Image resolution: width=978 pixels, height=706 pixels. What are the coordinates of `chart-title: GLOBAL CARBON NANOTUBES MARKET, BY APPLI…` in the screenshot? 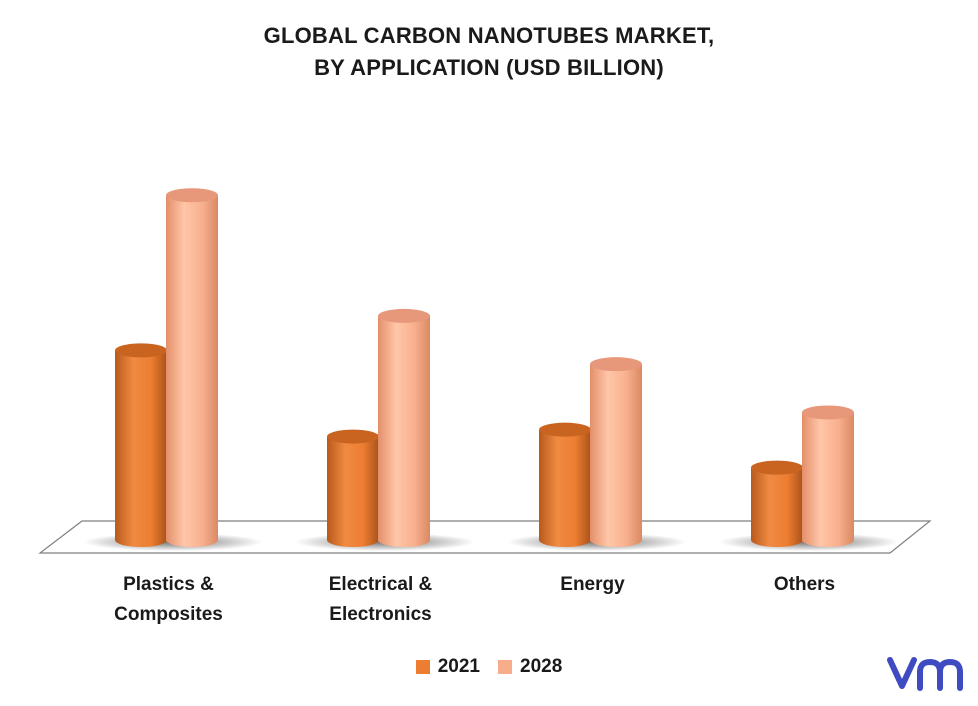 It's located at (489, 52).